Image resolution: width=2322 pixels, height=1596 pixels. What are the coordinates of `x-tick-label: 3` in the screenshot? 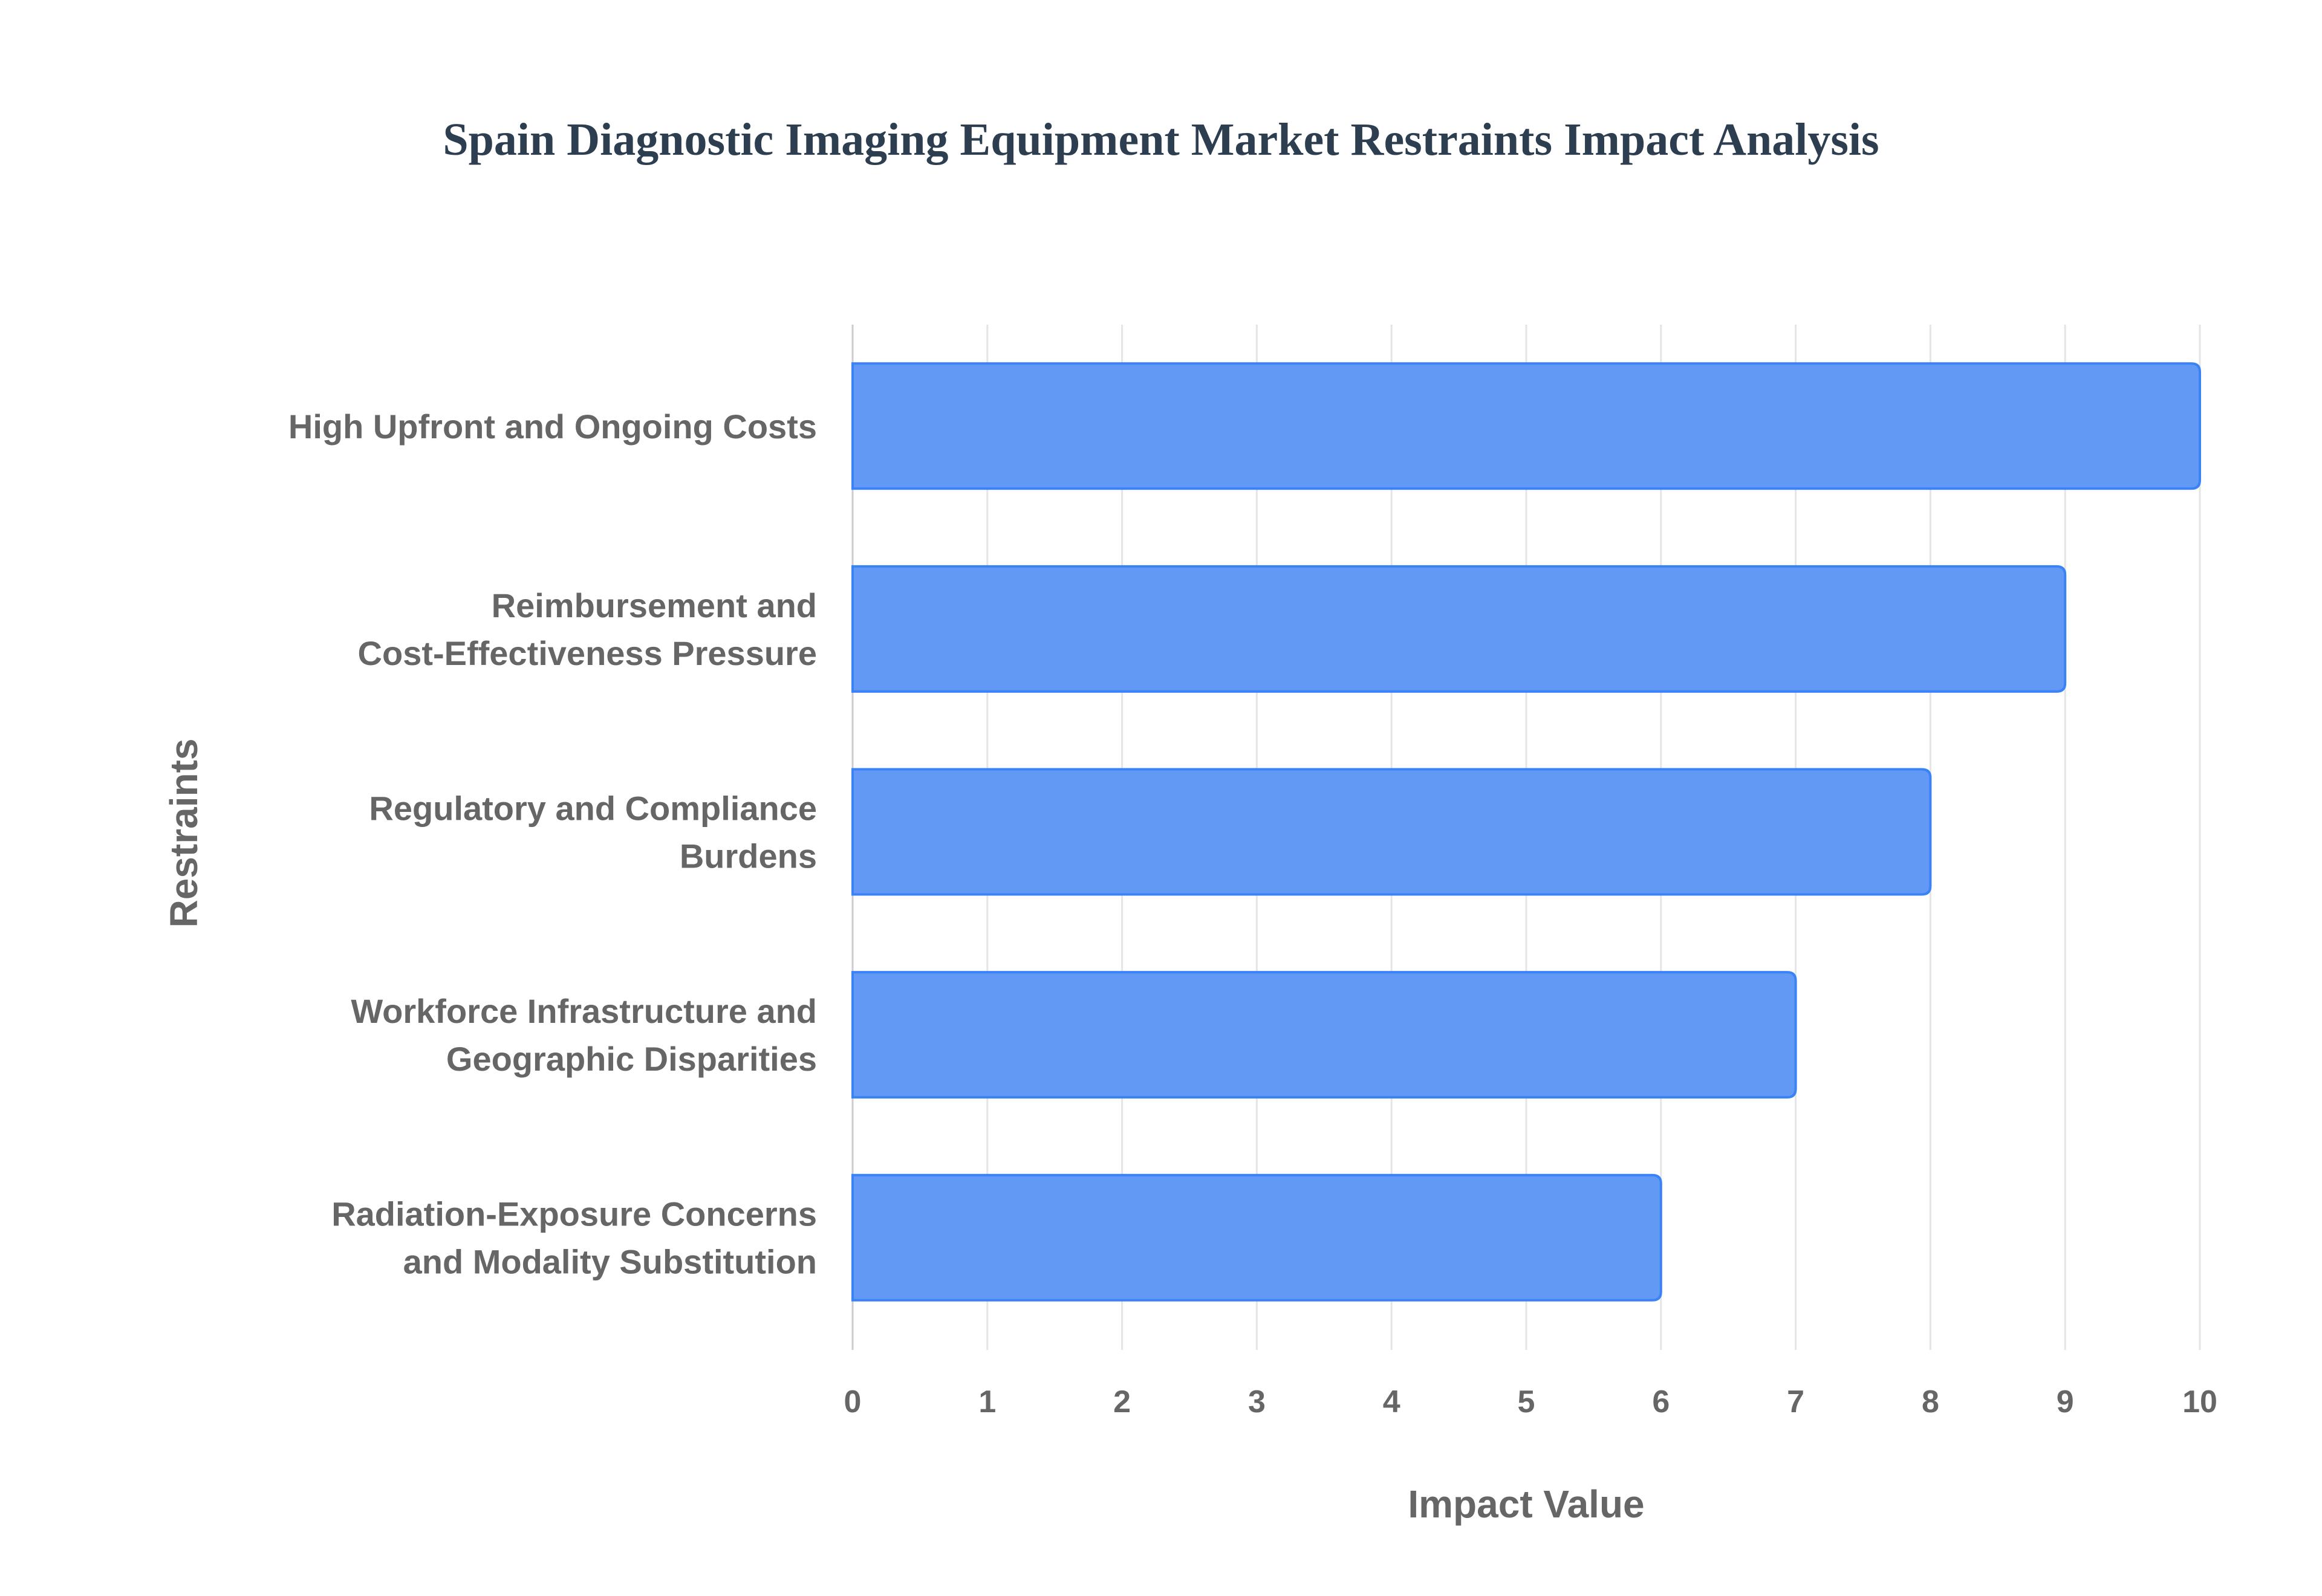 It's located at (1257, 1401).